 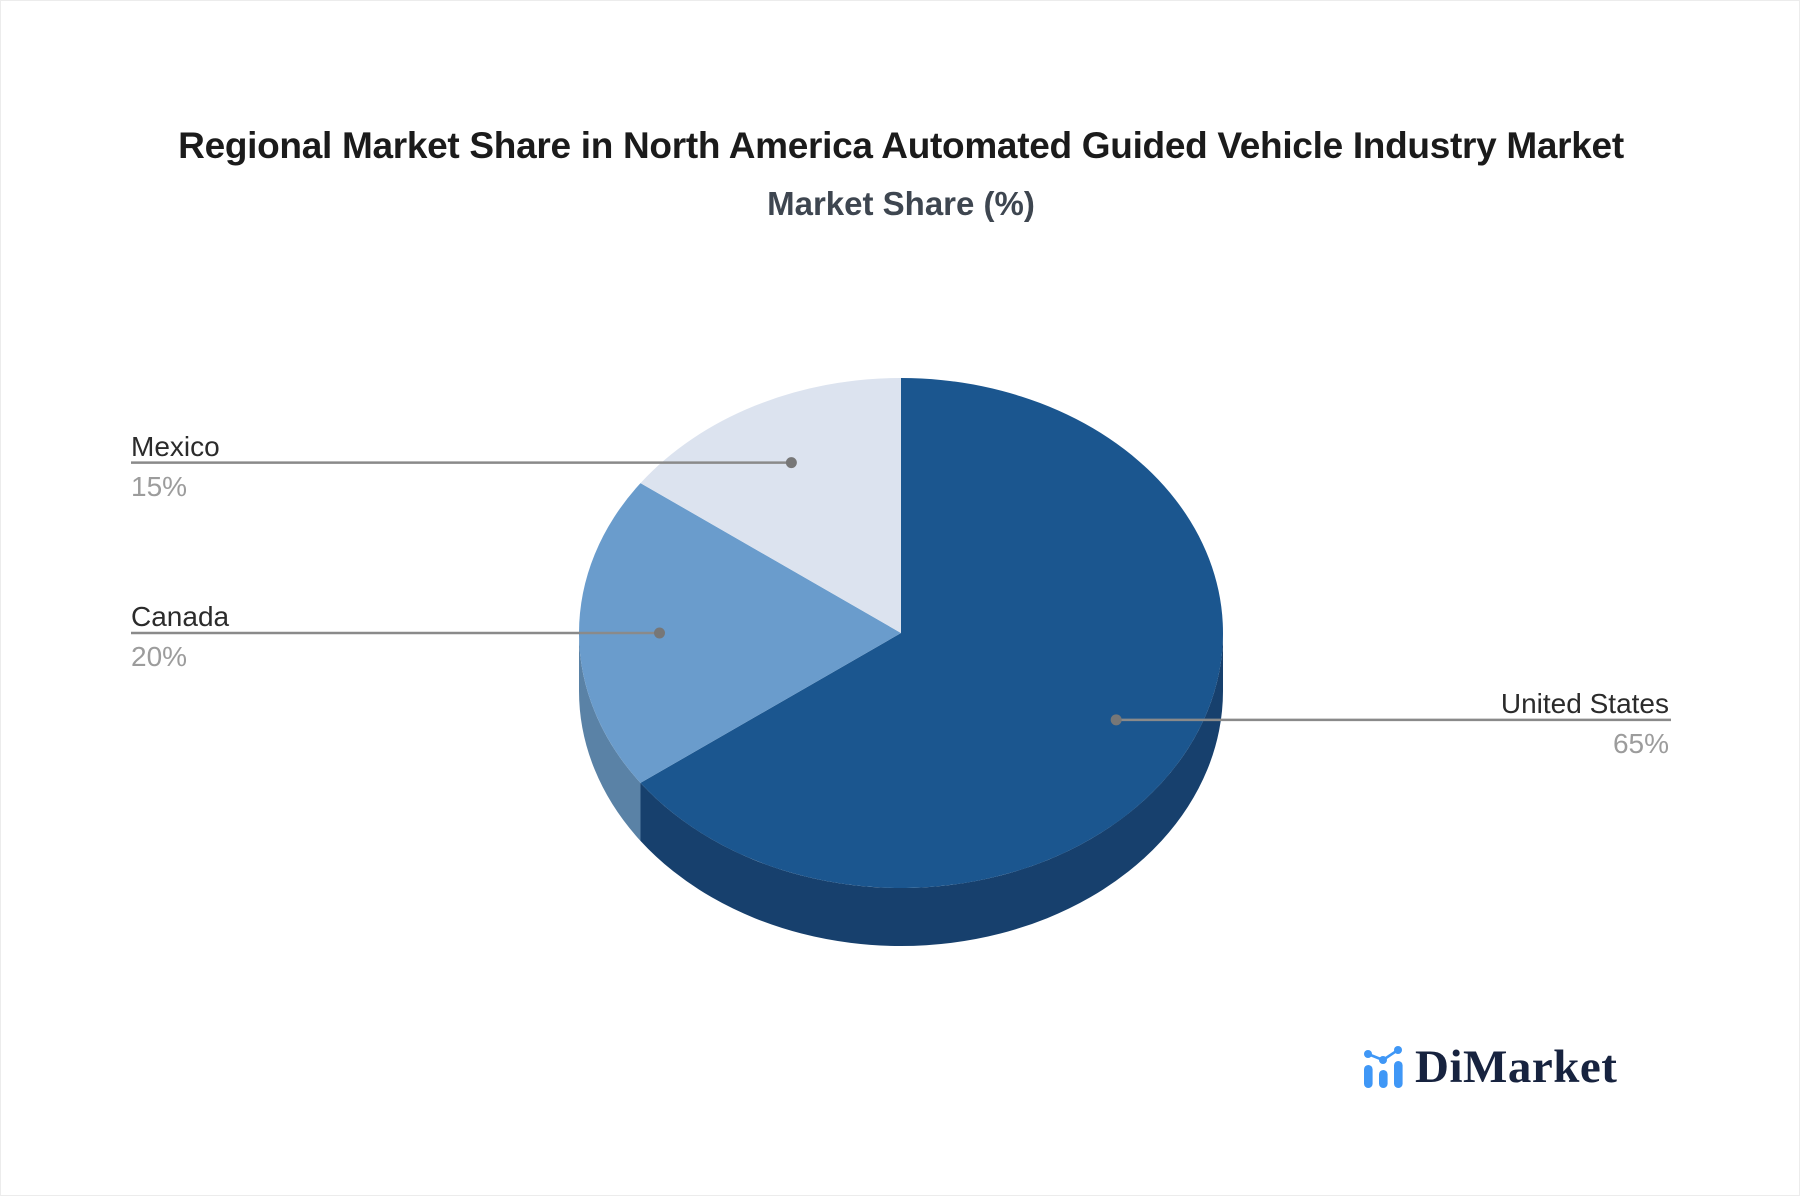 I want to click on pie-walls, so click(x=901, y=789).